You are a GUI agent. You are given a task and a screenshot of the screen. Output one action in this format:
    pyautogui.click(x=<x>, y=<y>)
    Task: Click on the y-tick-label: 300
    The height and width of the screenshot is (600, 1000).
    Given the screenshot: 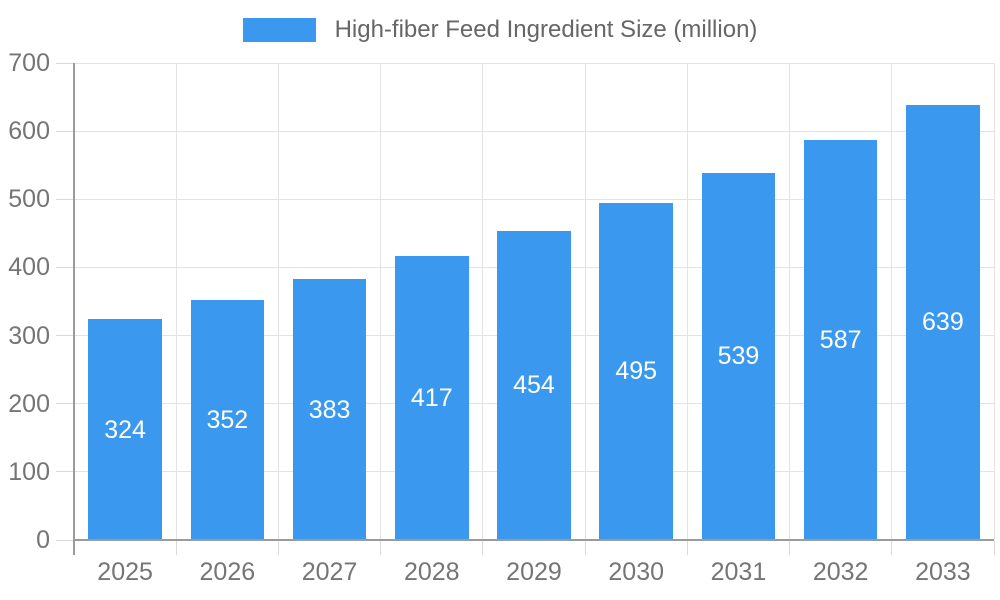 What is the action you would take?
    pyautogui.click(x=29, y=335)
    